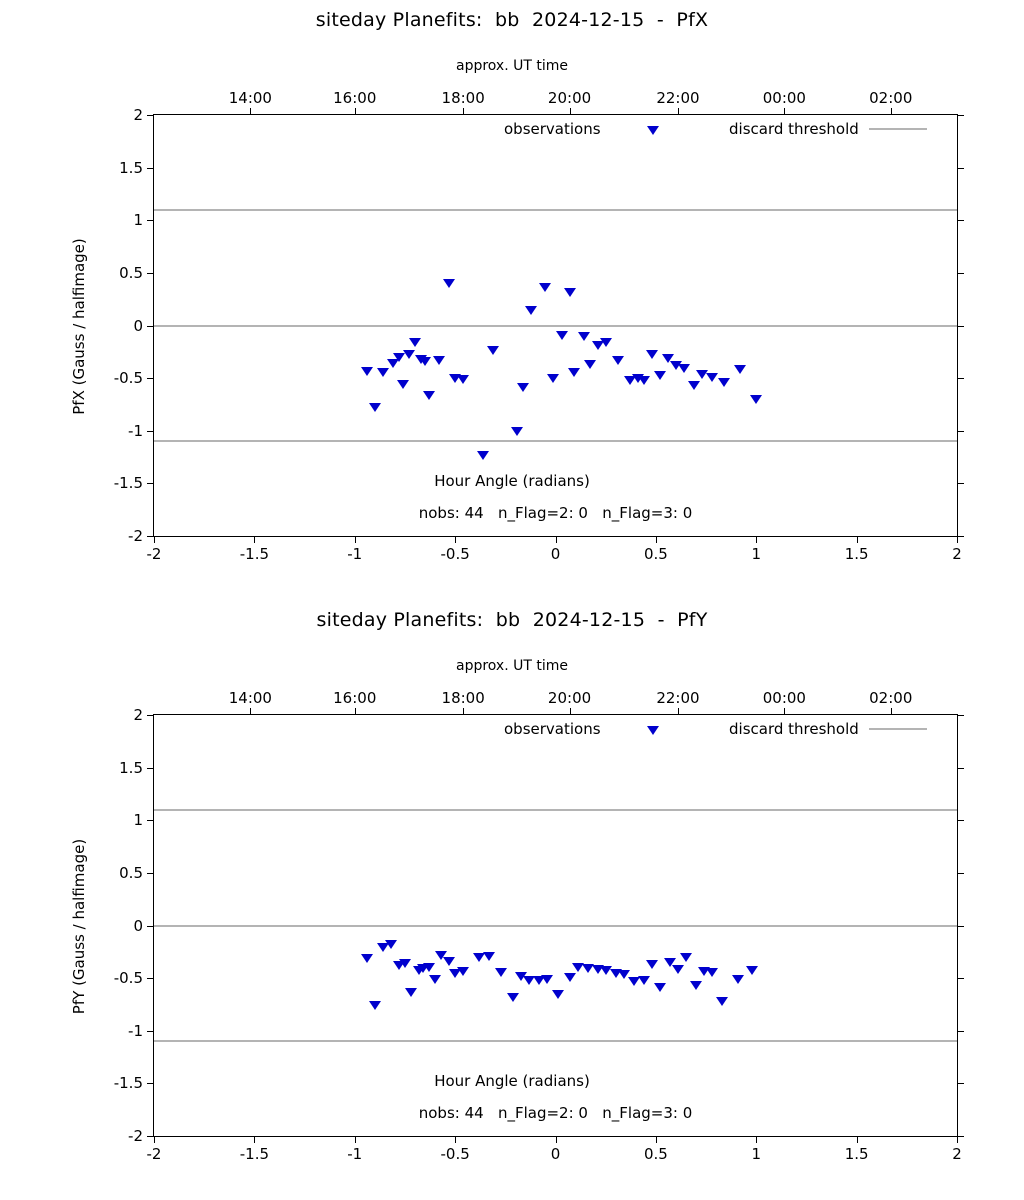 This screenshot has height=1200, width=1024. Describe the element at coordinates (355, 554) in the screenshot. I see `x-axis-tick-label: -1` at that location.